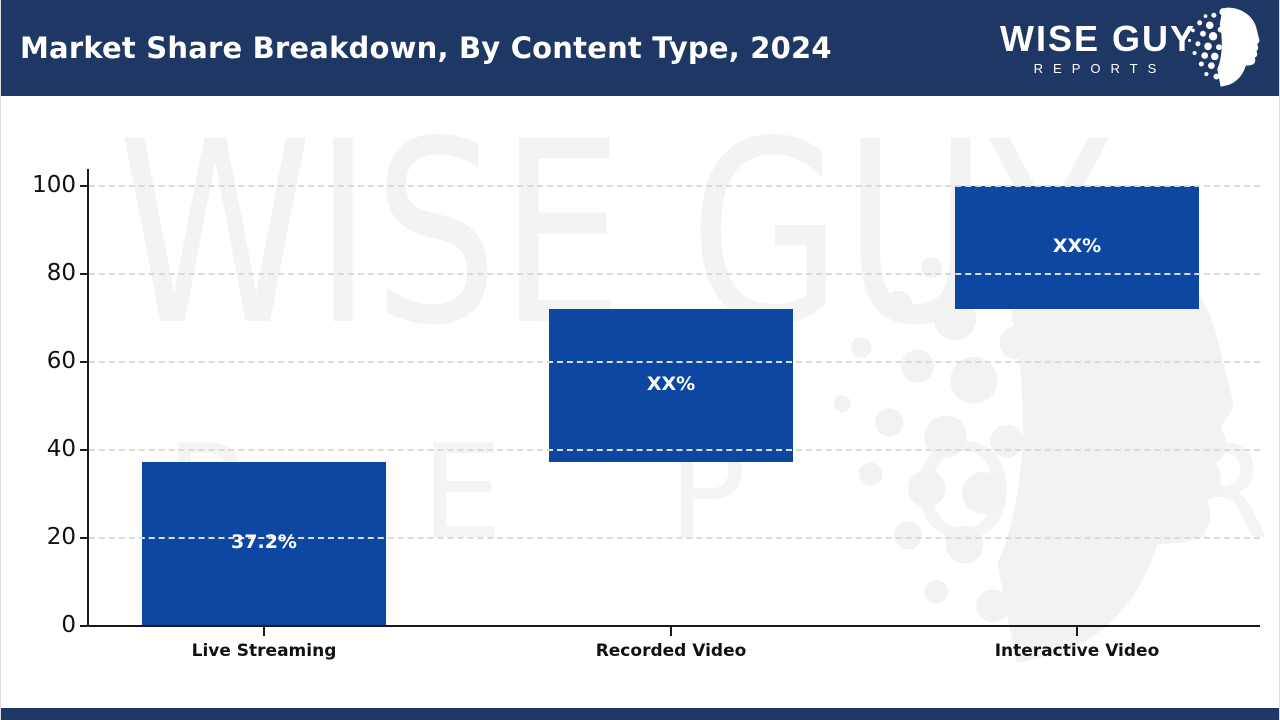 The image size is (1280, 720). Describe the element at coordinates (674, 450) in the screenshot. I see `gridline-y40` at that location.